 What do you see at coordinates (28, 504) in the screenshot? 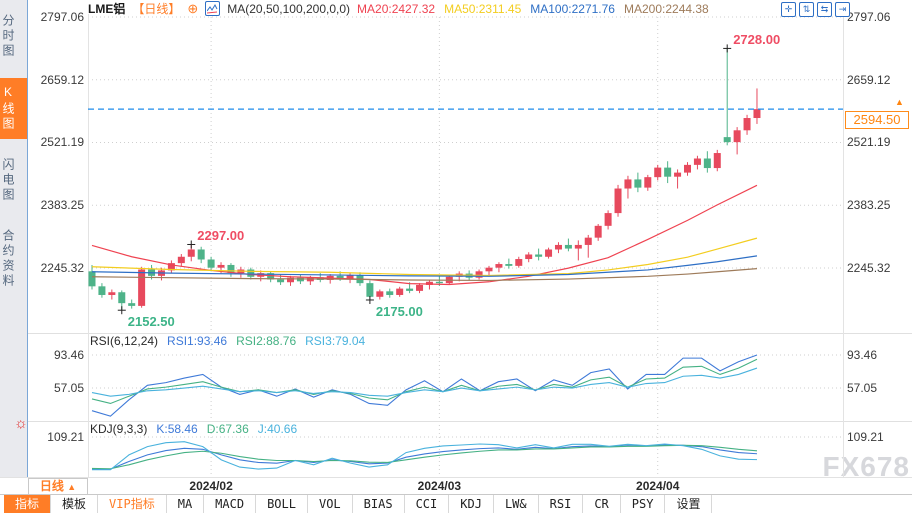
I see `tab-indicator: 指标` at bounding box center [28, 504].